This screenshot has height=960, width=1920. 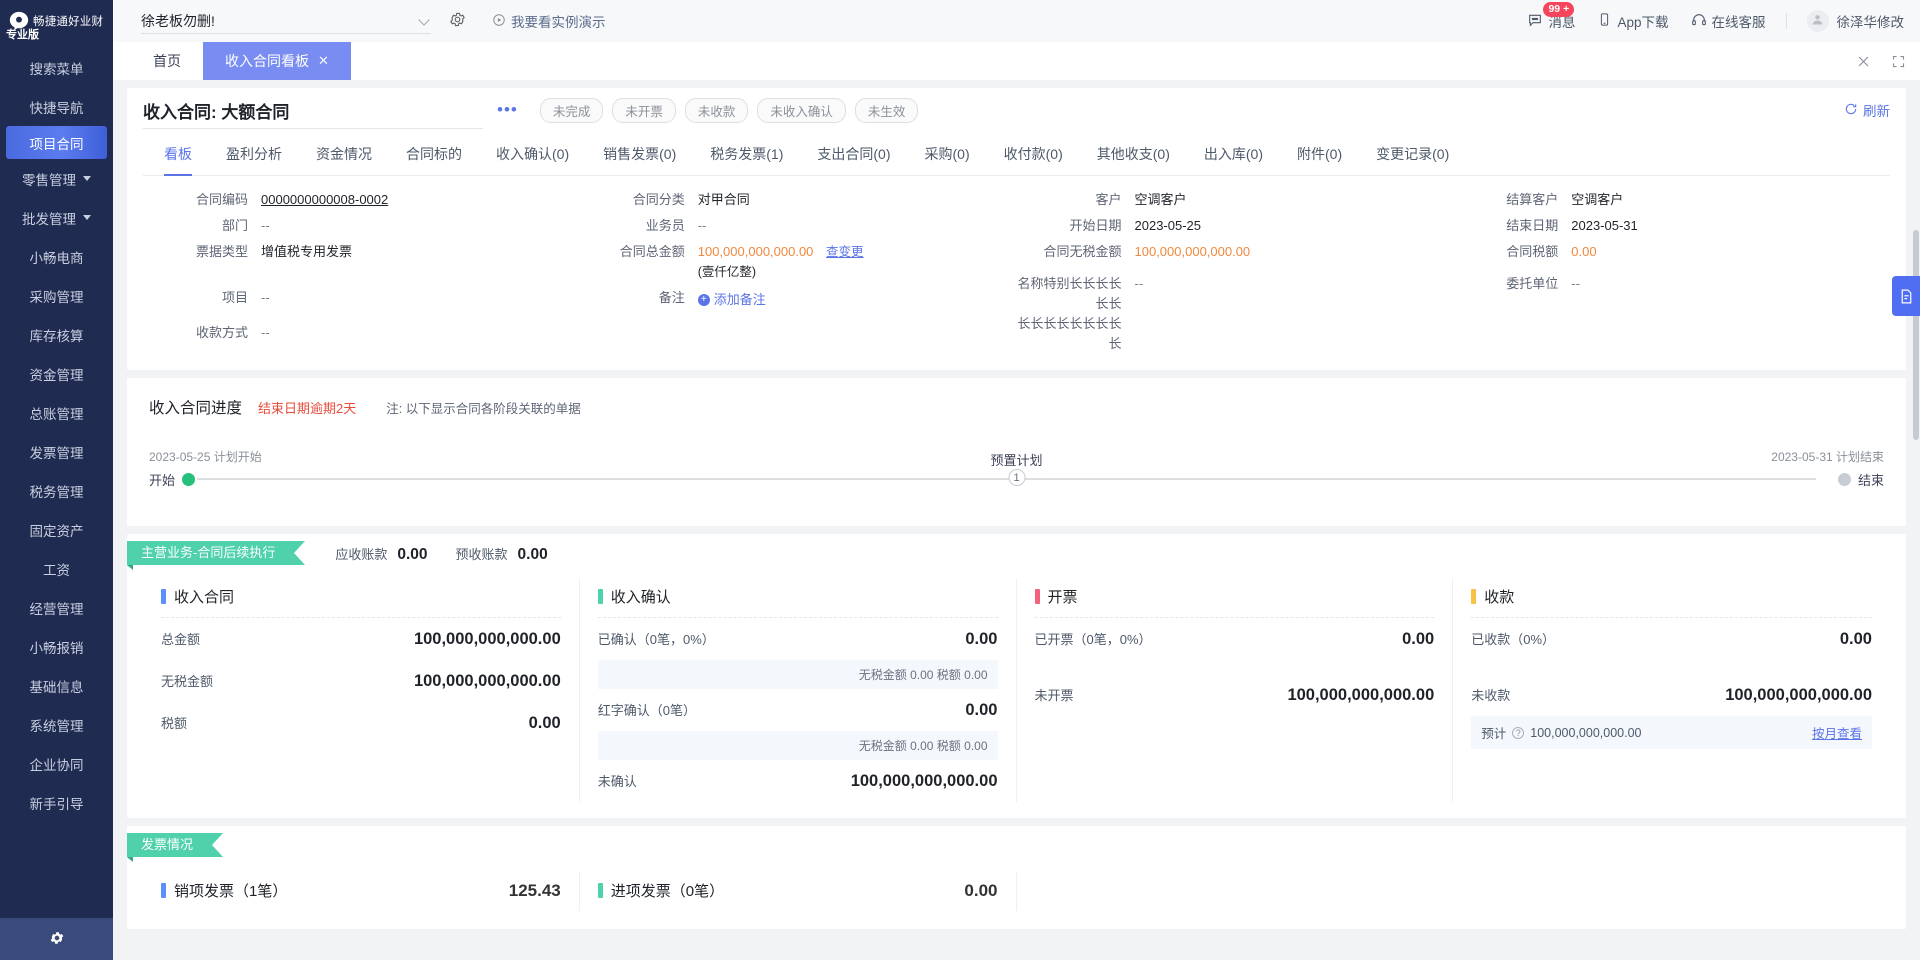 What do you see at coordinates (56, 529) in the screenshot?
I see `sidebar-item-12: 固定资产` at bounding box center [56, 529].